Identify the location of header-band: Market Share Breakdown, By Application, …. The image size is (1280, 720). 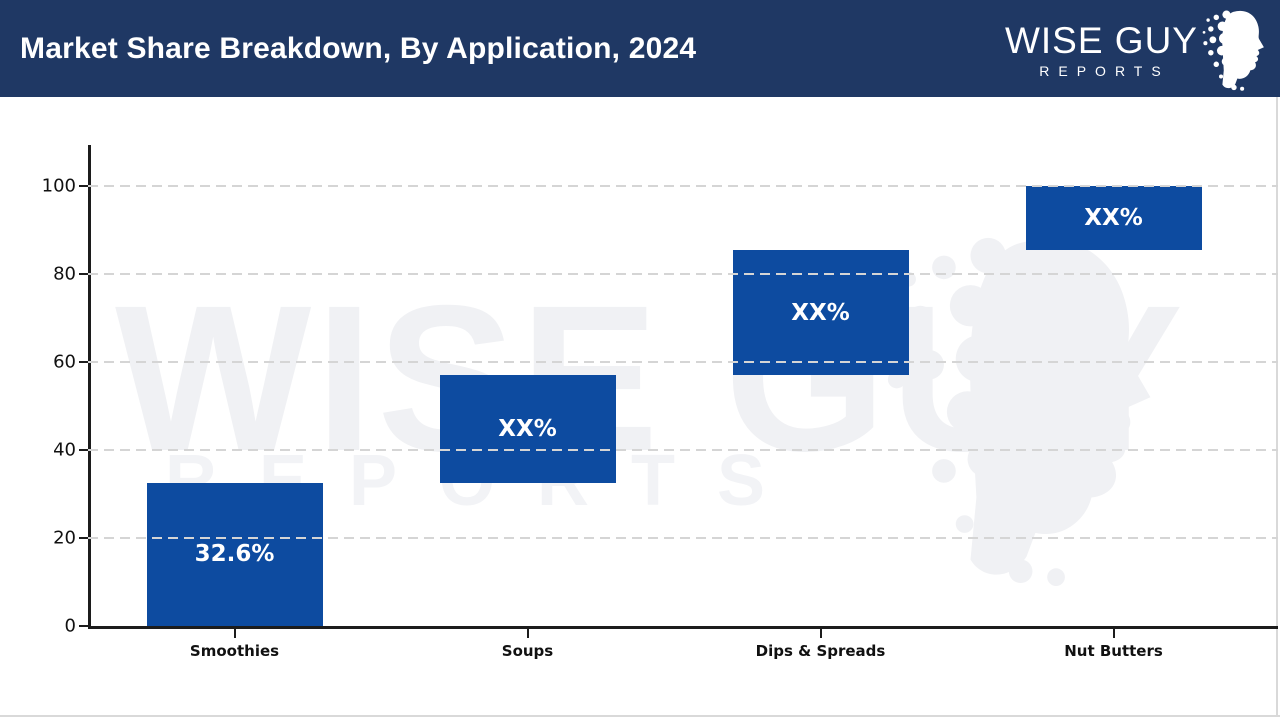
(640, 48).